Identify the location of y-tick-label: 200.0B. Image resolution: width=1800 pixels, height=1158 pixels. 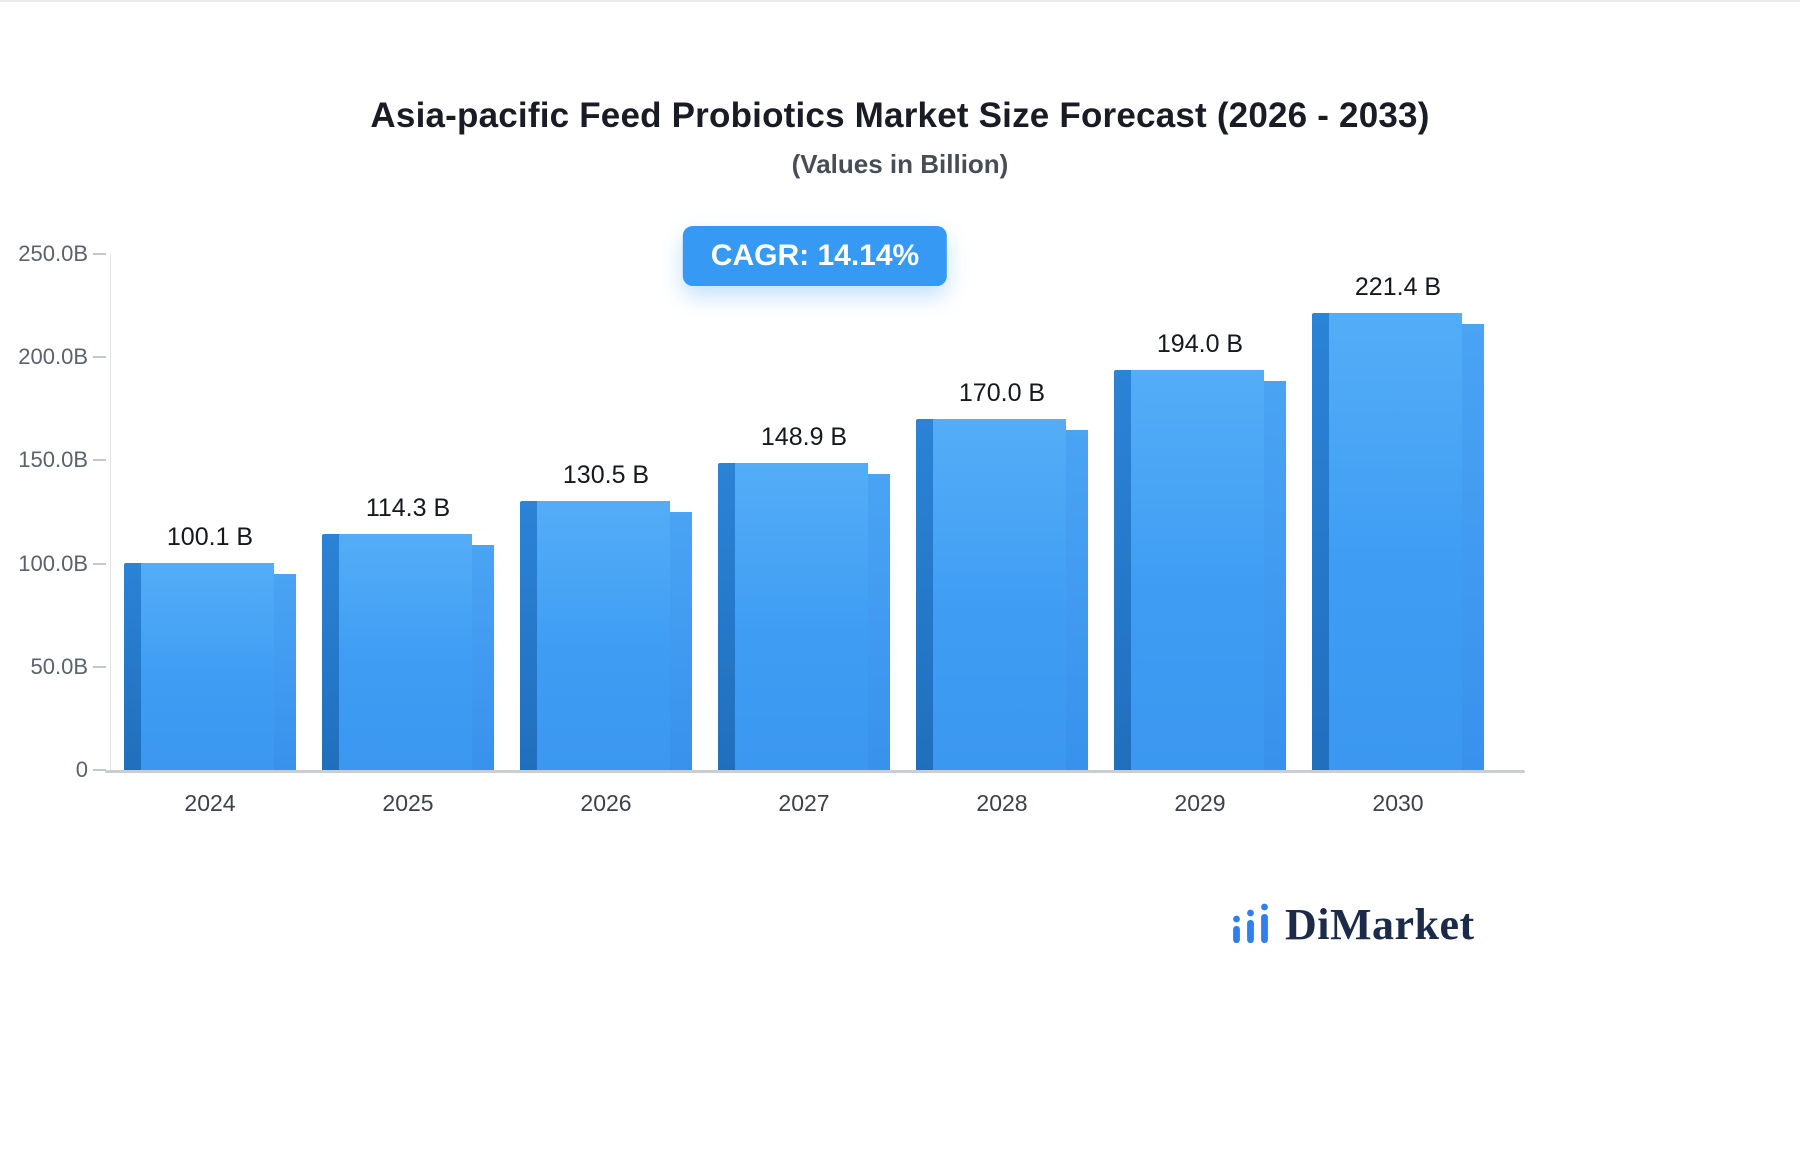
(53, 357).